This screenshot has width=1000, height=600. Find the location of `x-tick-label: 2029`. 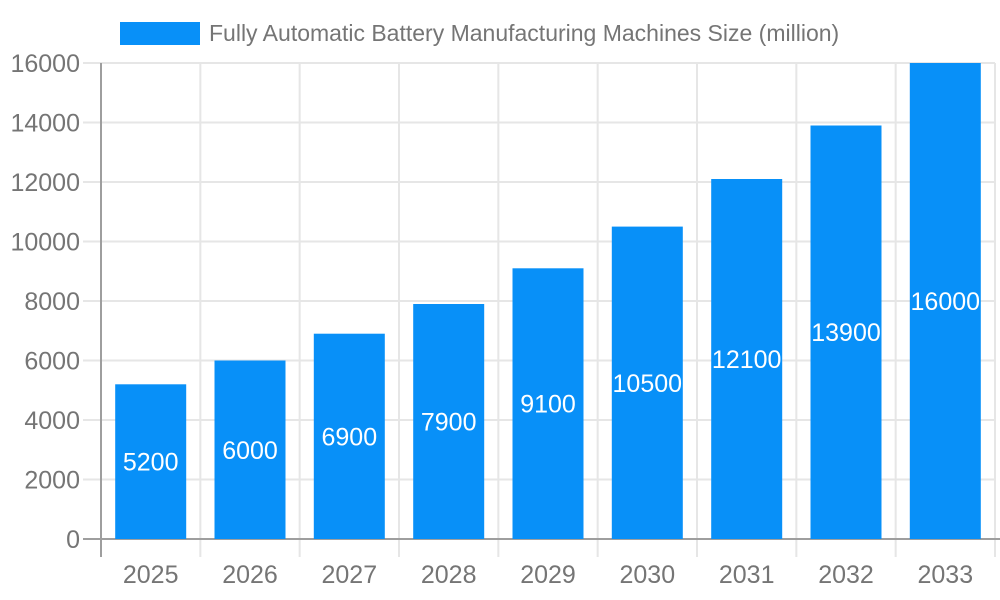

x-tick-label: 2029 is located at coordinates (548, 575).